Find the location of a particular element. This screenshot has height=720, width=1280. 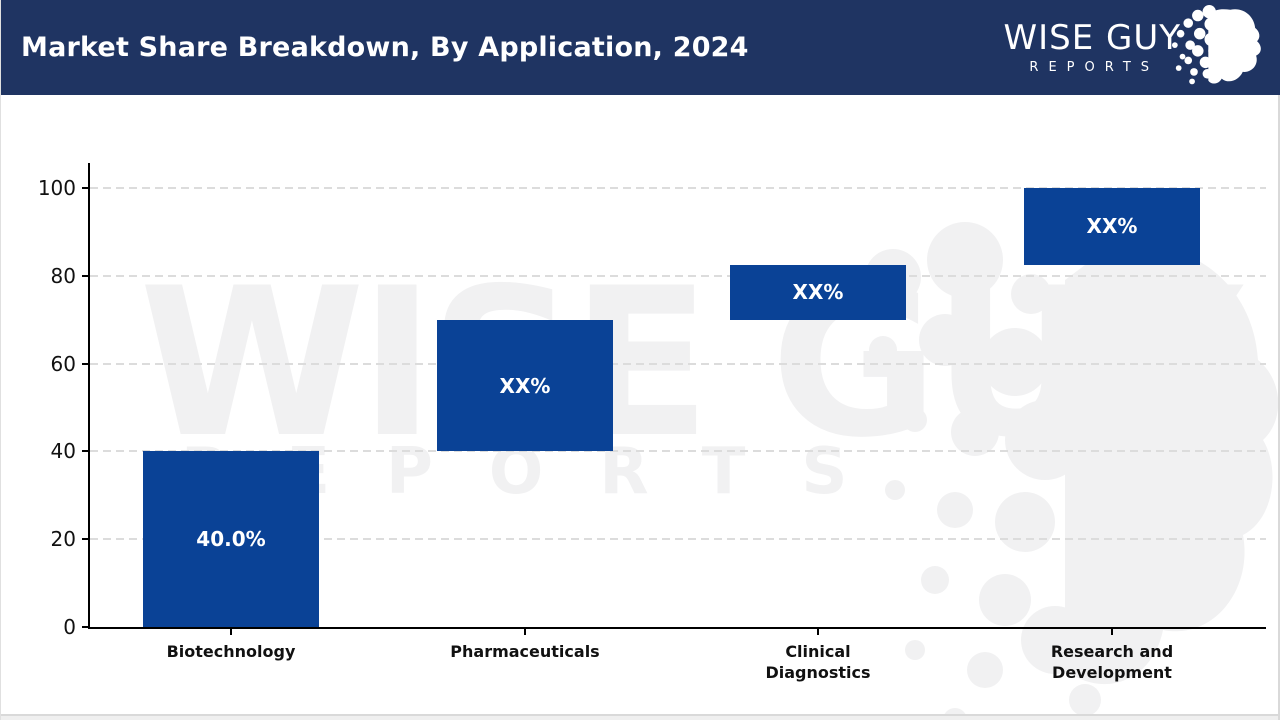

x-category-label: Pharmaceuticals is located at coordinates (525, 651).